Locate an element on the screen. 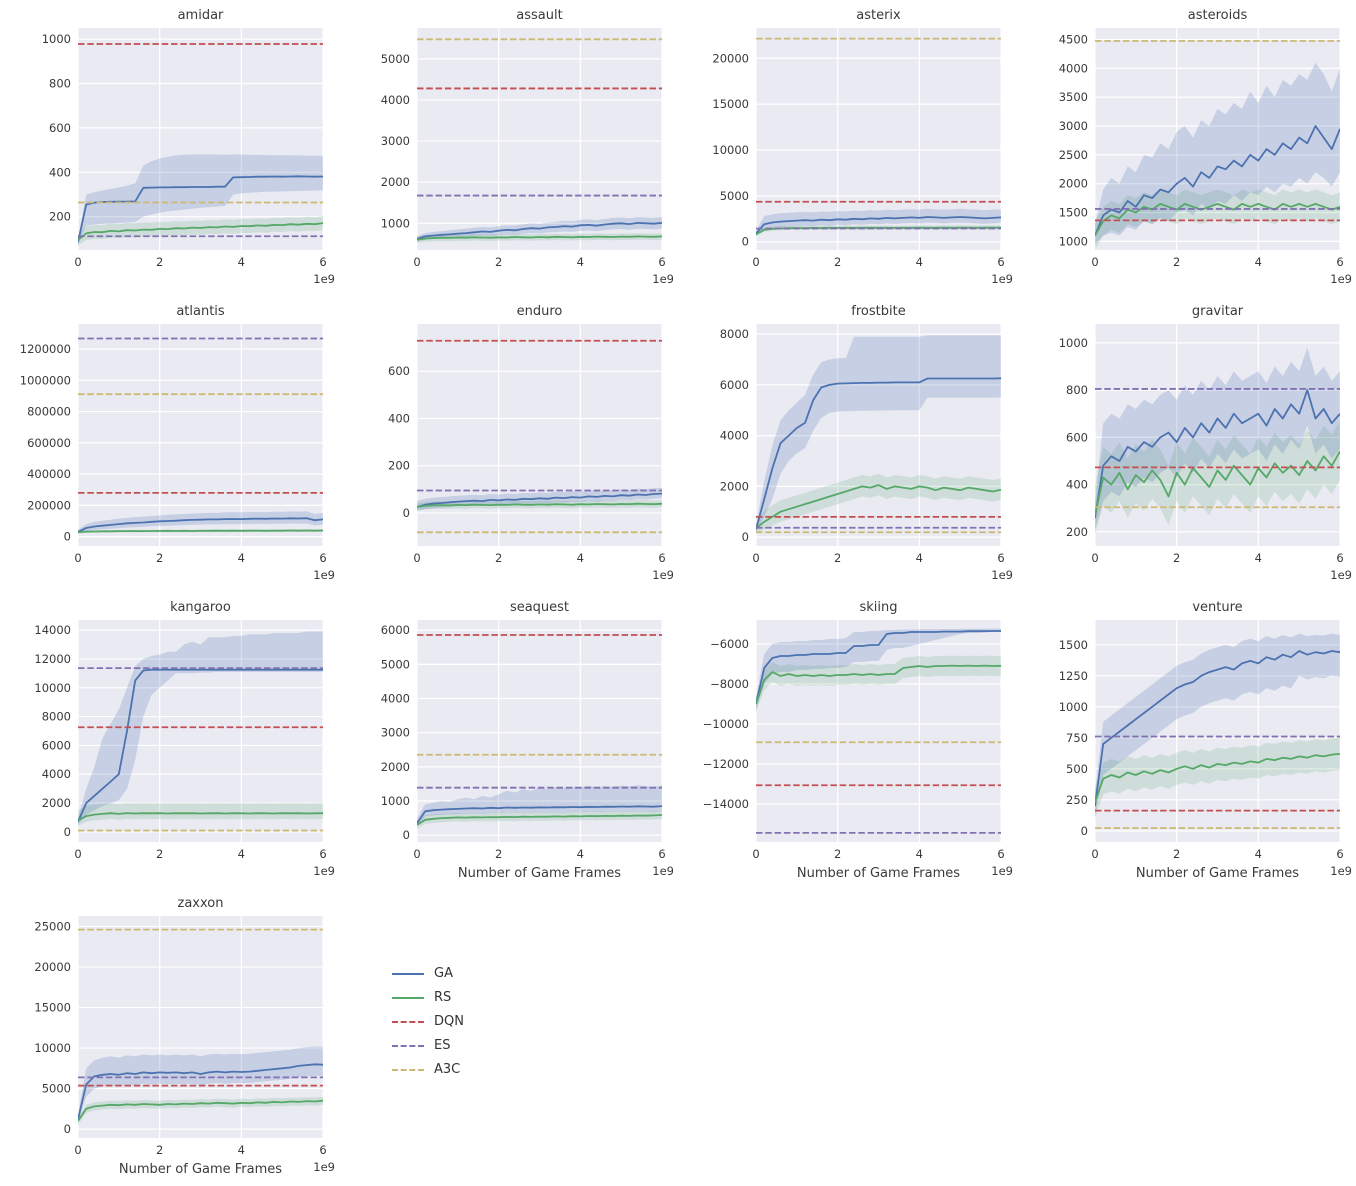 The height and width of the screenshot is (1186, 1356). subplot-title: zaxxon is located at coordinates (201, 903).